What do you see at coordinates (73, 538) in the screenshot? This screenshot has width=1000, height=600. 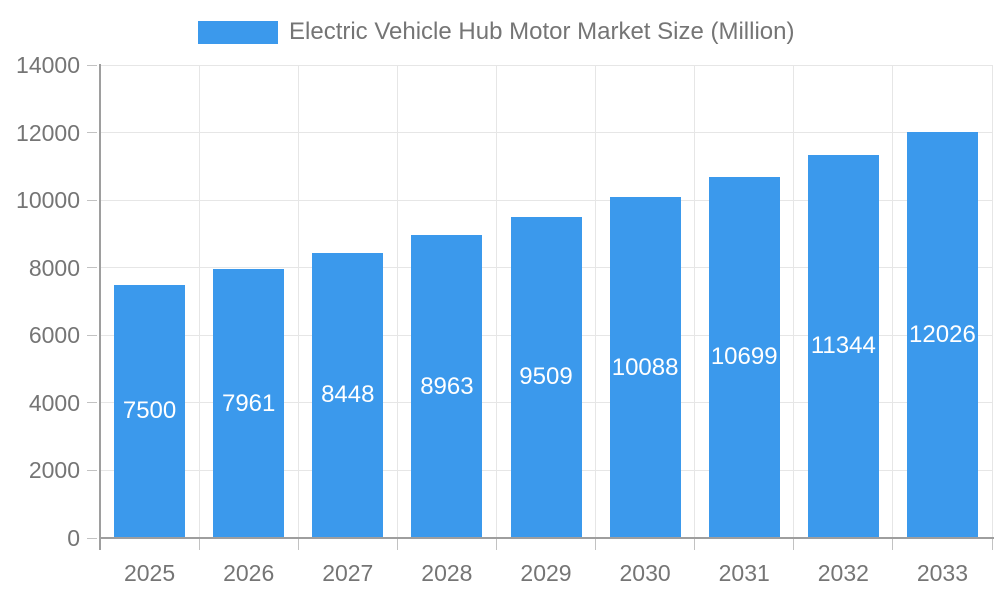 I see `y-axis-label: 0` at bounding box center [73, 538].